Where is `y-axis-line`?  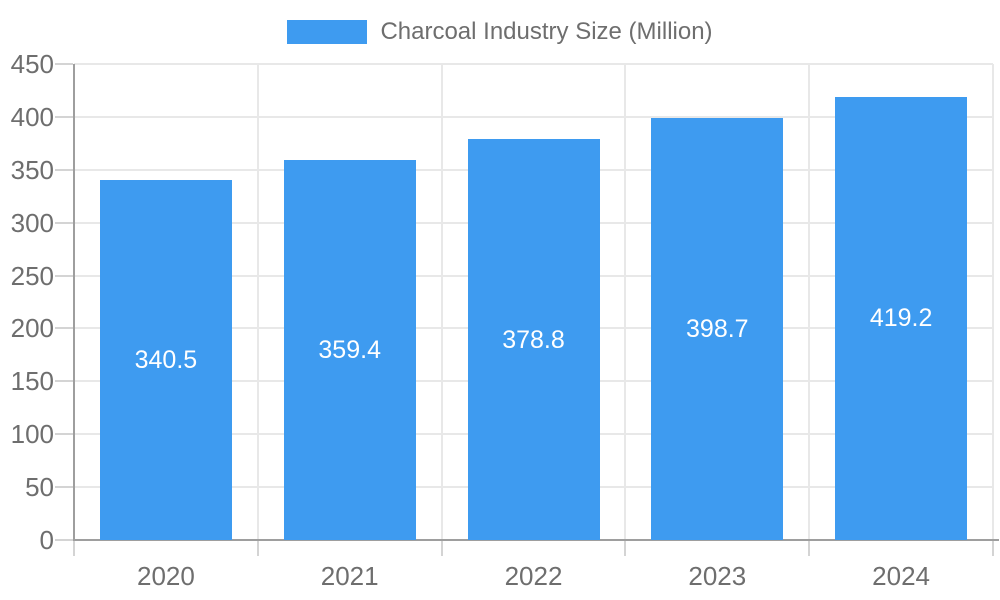 y-axis-line is located at coordinates (74, 302).